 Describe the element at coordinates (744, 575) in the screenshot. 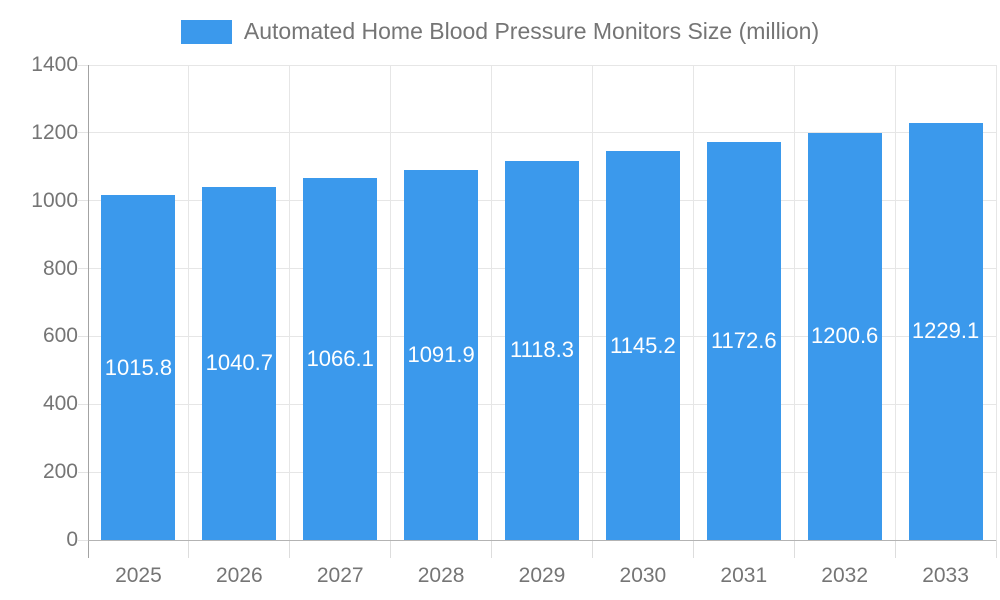

I see `x-tick-label: 2031` at that location.